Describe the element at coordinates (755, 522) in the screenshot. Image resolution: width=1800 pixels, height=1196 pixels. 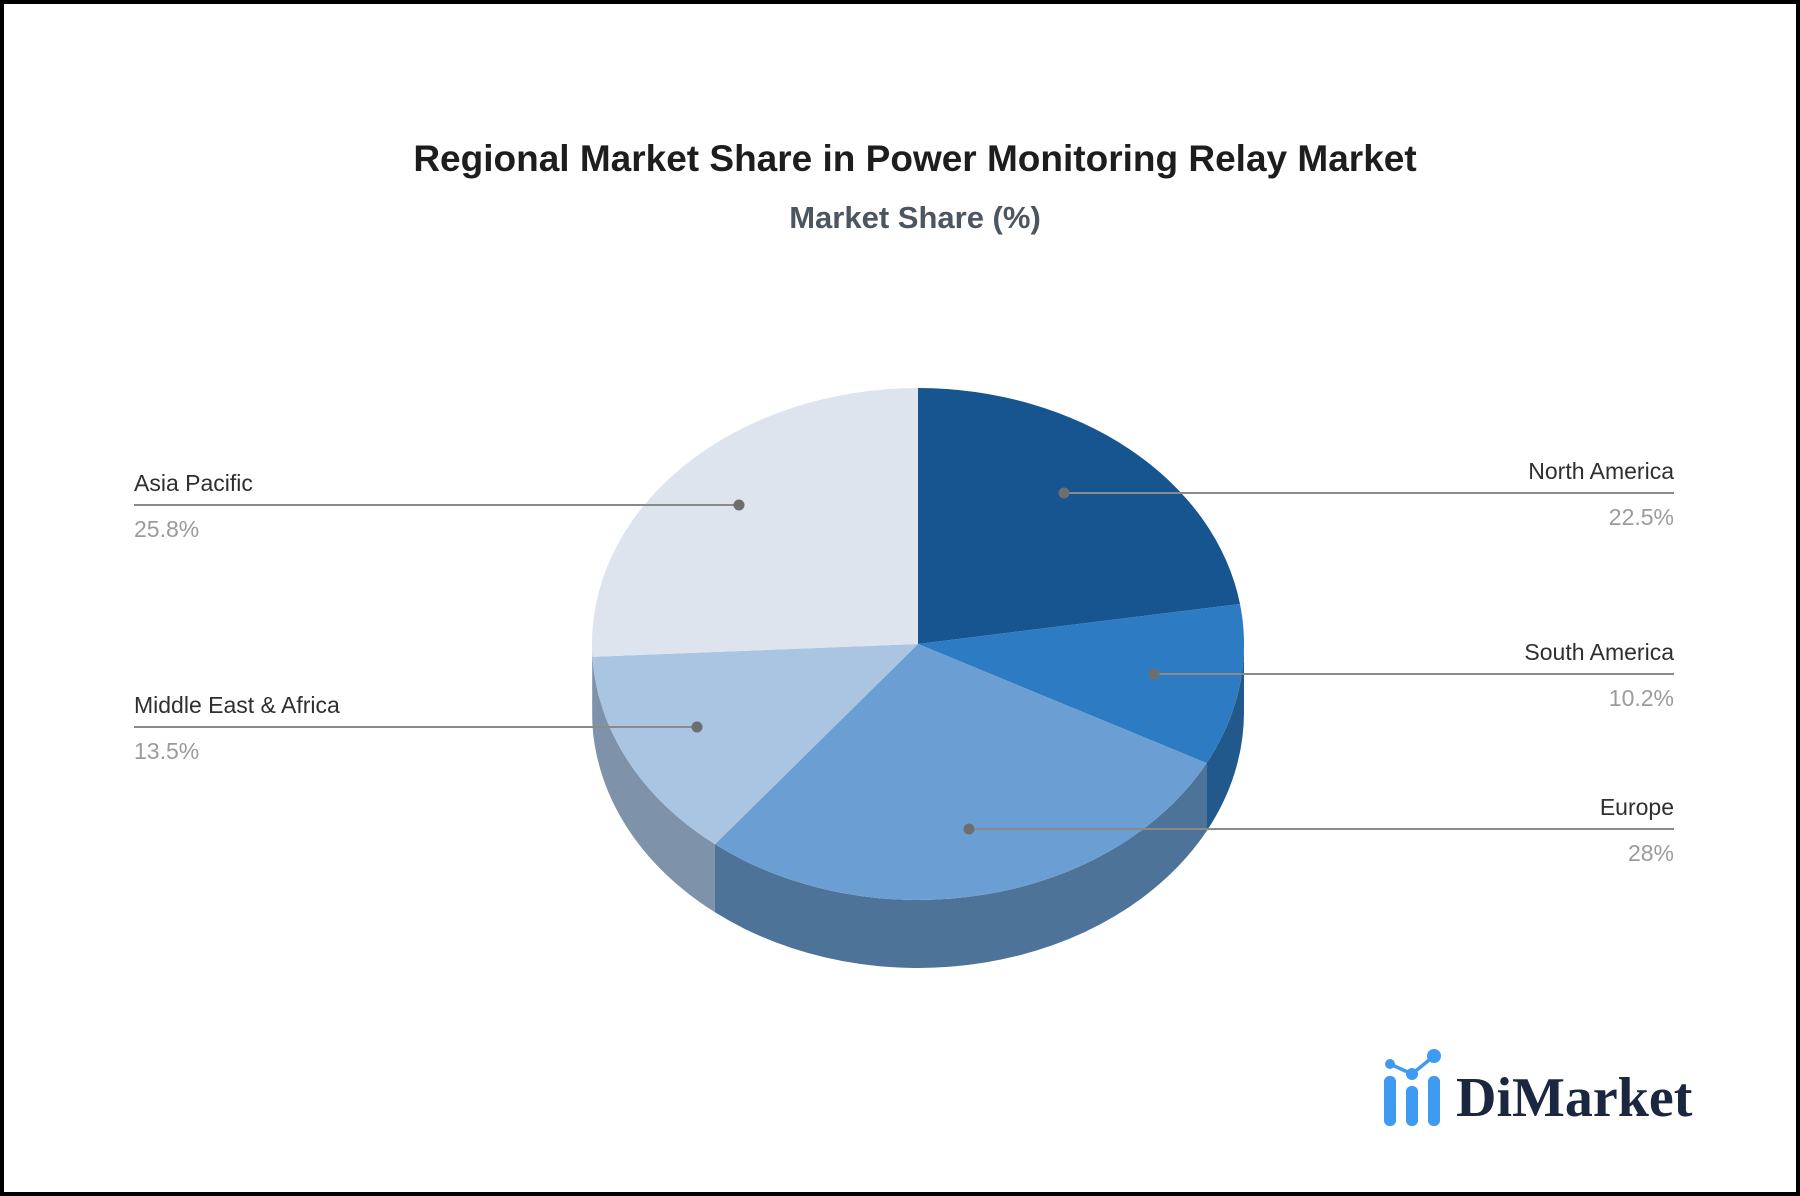
I see `pie-slice-asia-pacific` at that location.